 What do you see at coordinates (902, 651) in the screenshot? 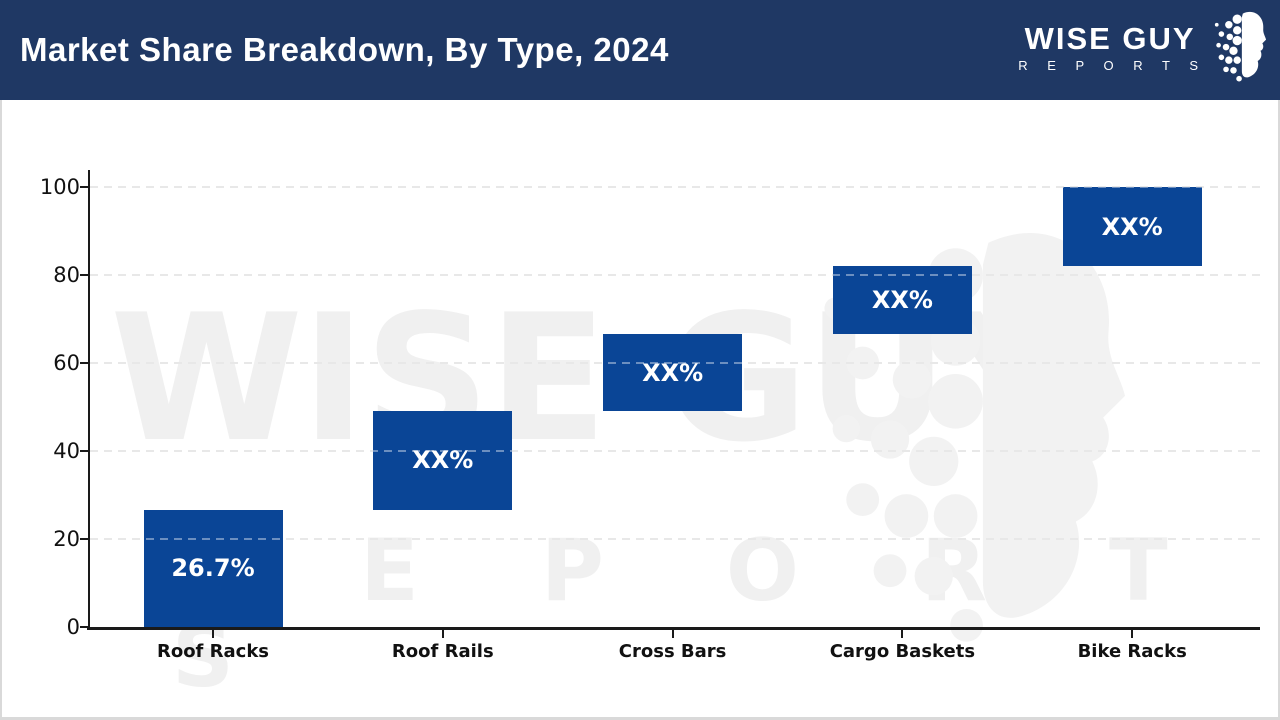
I see `x-category-label-cargo-baskets: Cargo Baskets` at bounding box center [902, 651].